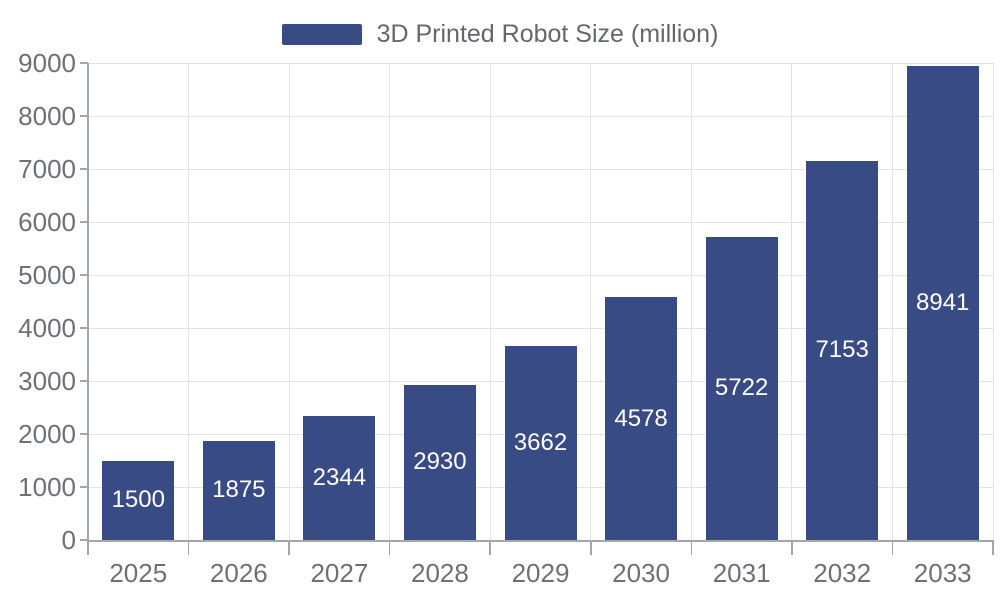 This screenshot has height=600, width=1000. I want to click on y-axis-label: 7000, so click(47, 169).